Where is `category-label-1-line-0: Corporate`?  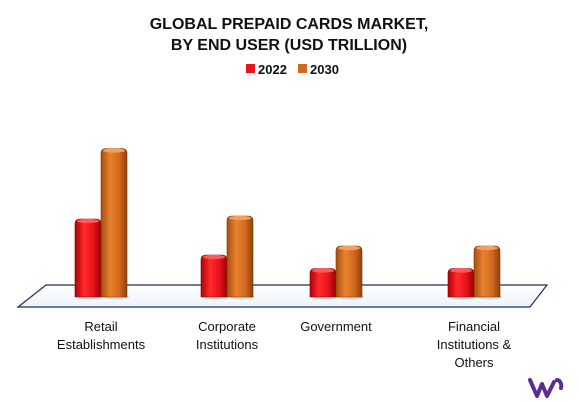 category-label-1-line-0: Corporate is located at coordinates (227, 326).